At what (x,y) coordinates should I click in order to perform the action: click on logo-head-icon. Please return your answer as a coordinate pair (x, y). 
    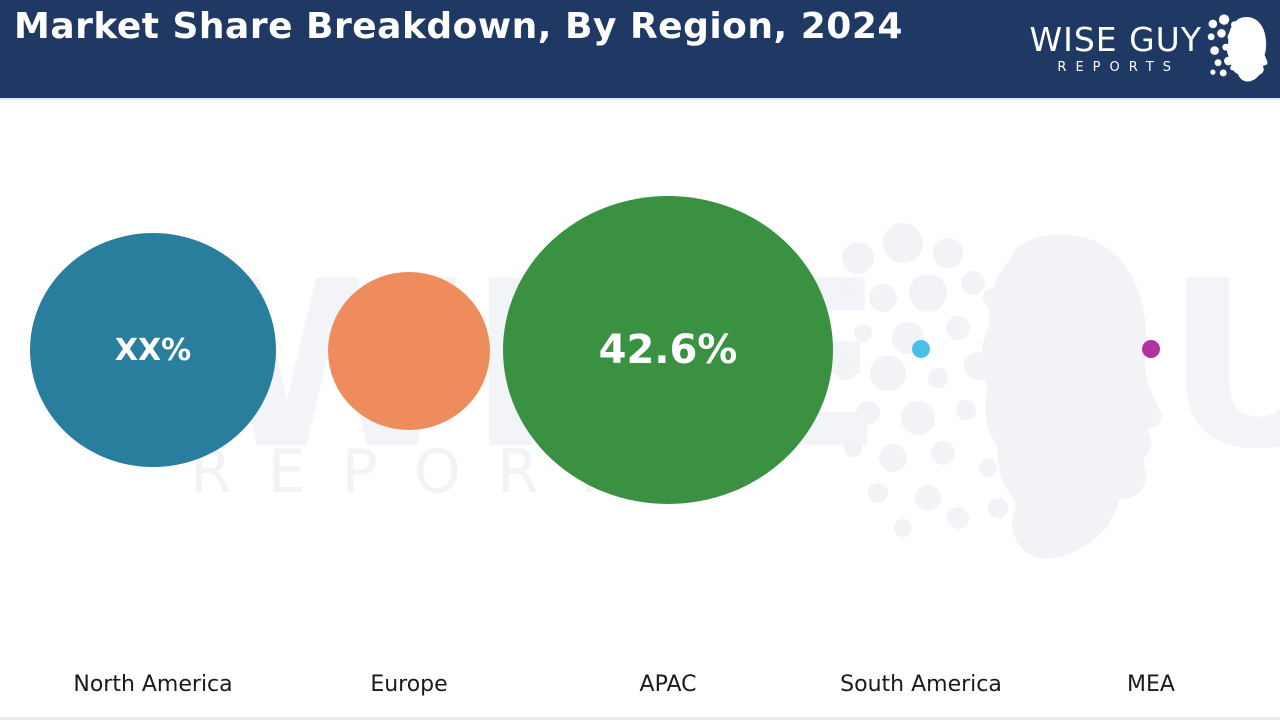
    Looking at the image, I should click on (1237, 48).